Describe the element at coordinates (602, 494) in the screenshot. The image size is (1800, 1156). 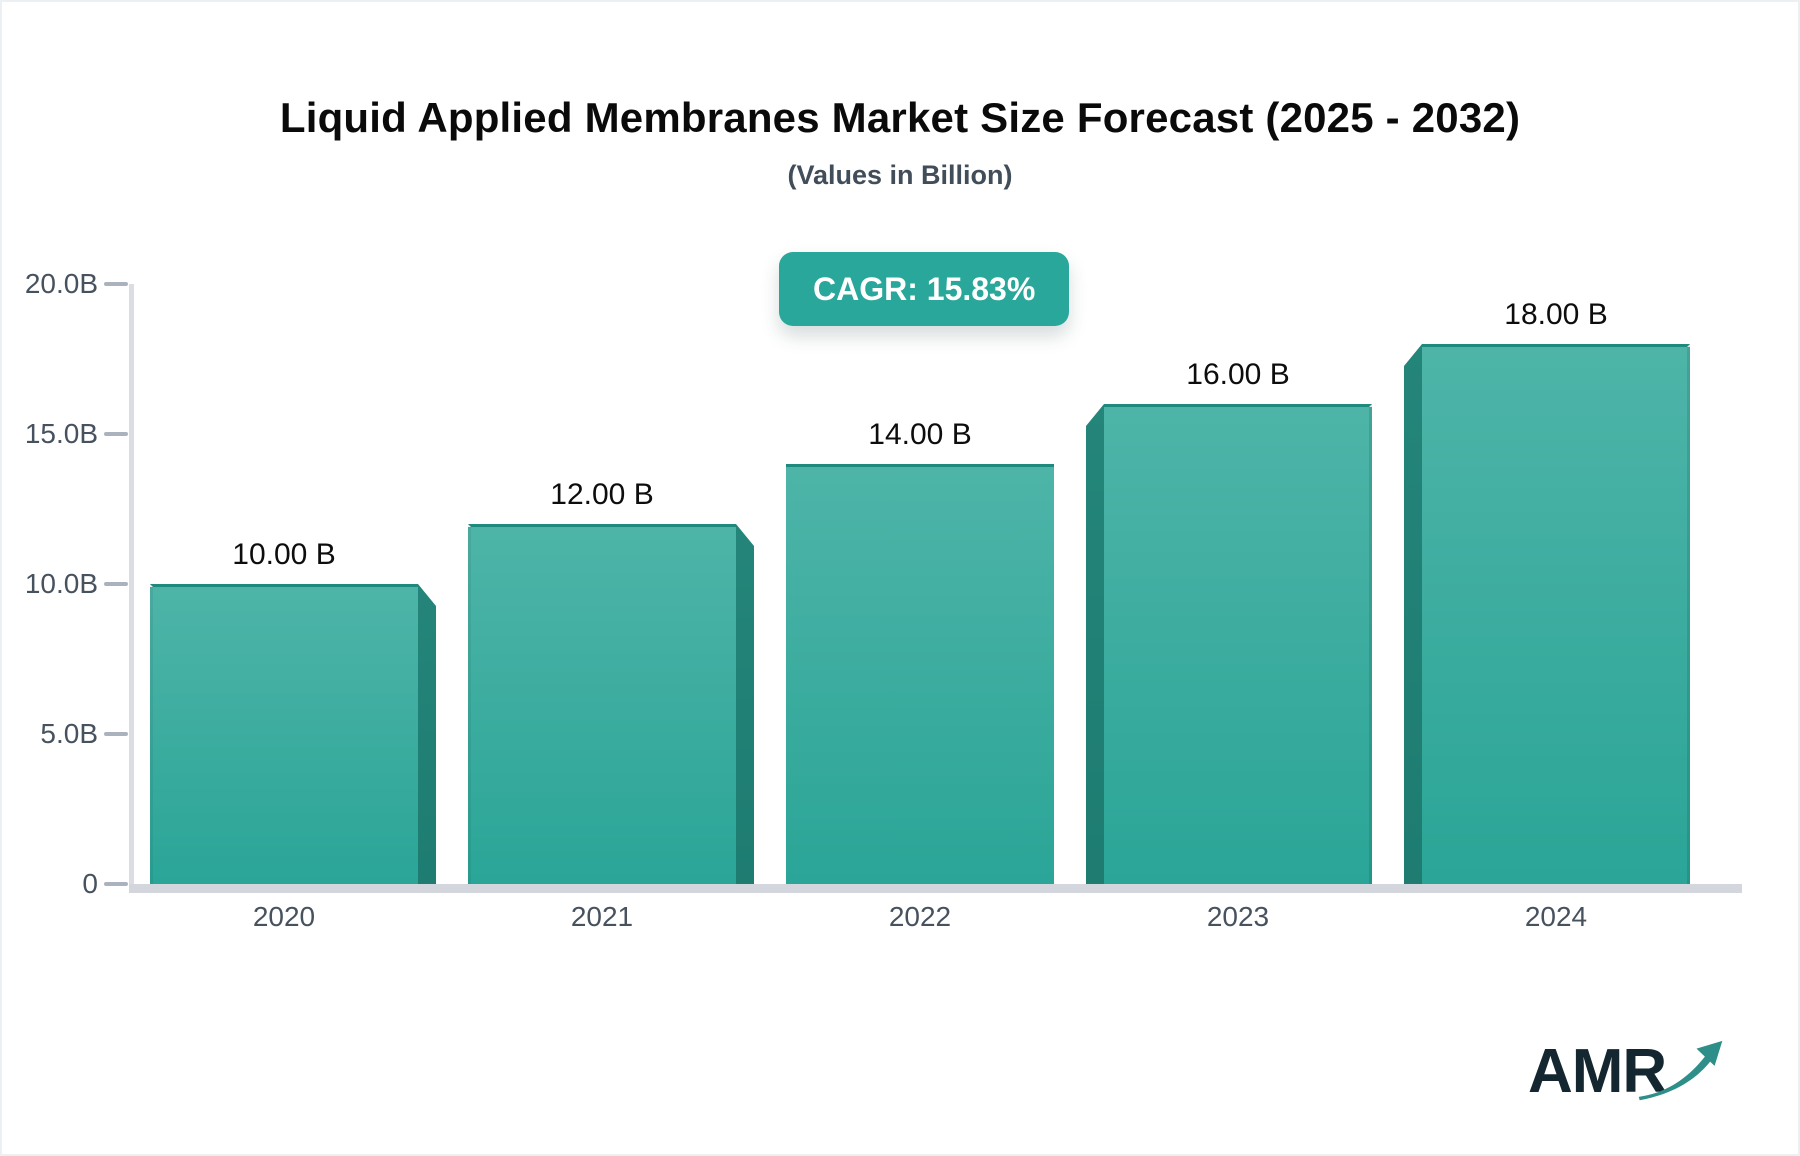
I see `bar-value-label: 12.00 B` at that location.